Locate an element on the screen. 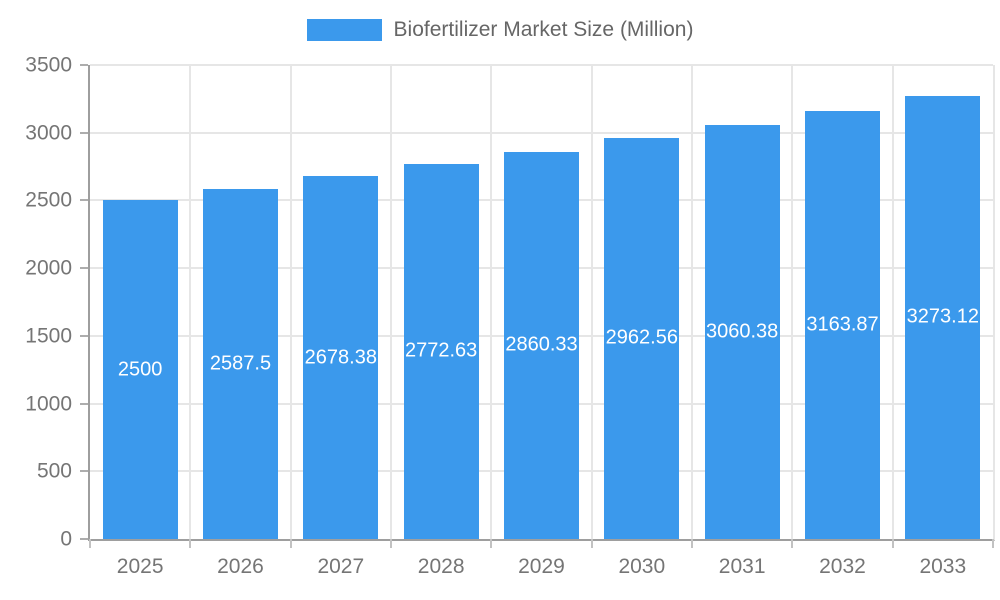 Image resolution: width=1000 pixels, height=600 pixels. x-tick-label: 2032 is located at coordinates (842, 566).